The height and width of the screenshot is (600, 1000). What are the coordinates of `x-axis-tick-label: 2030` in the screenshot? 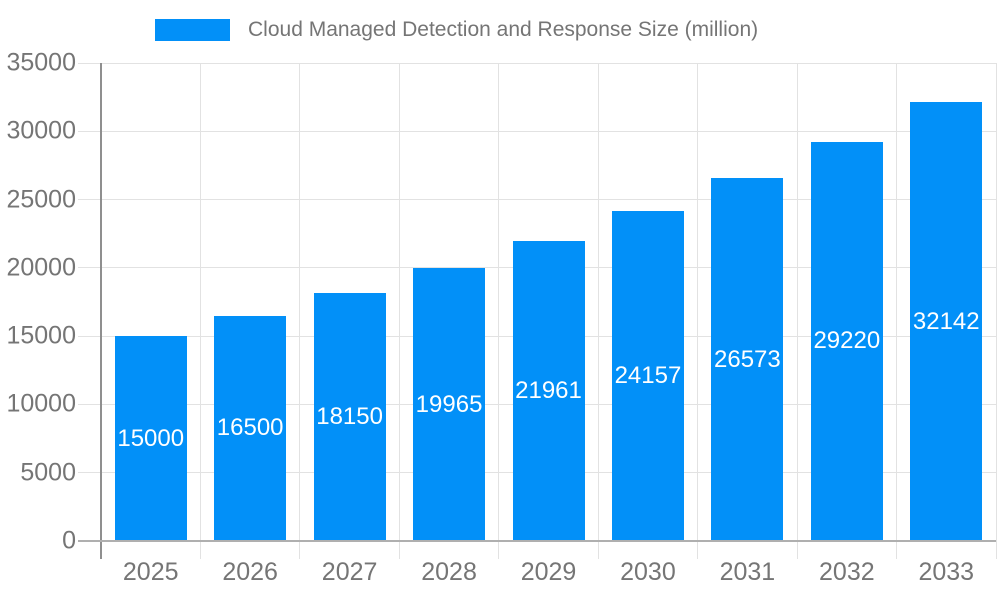 It's located at (648, 572).